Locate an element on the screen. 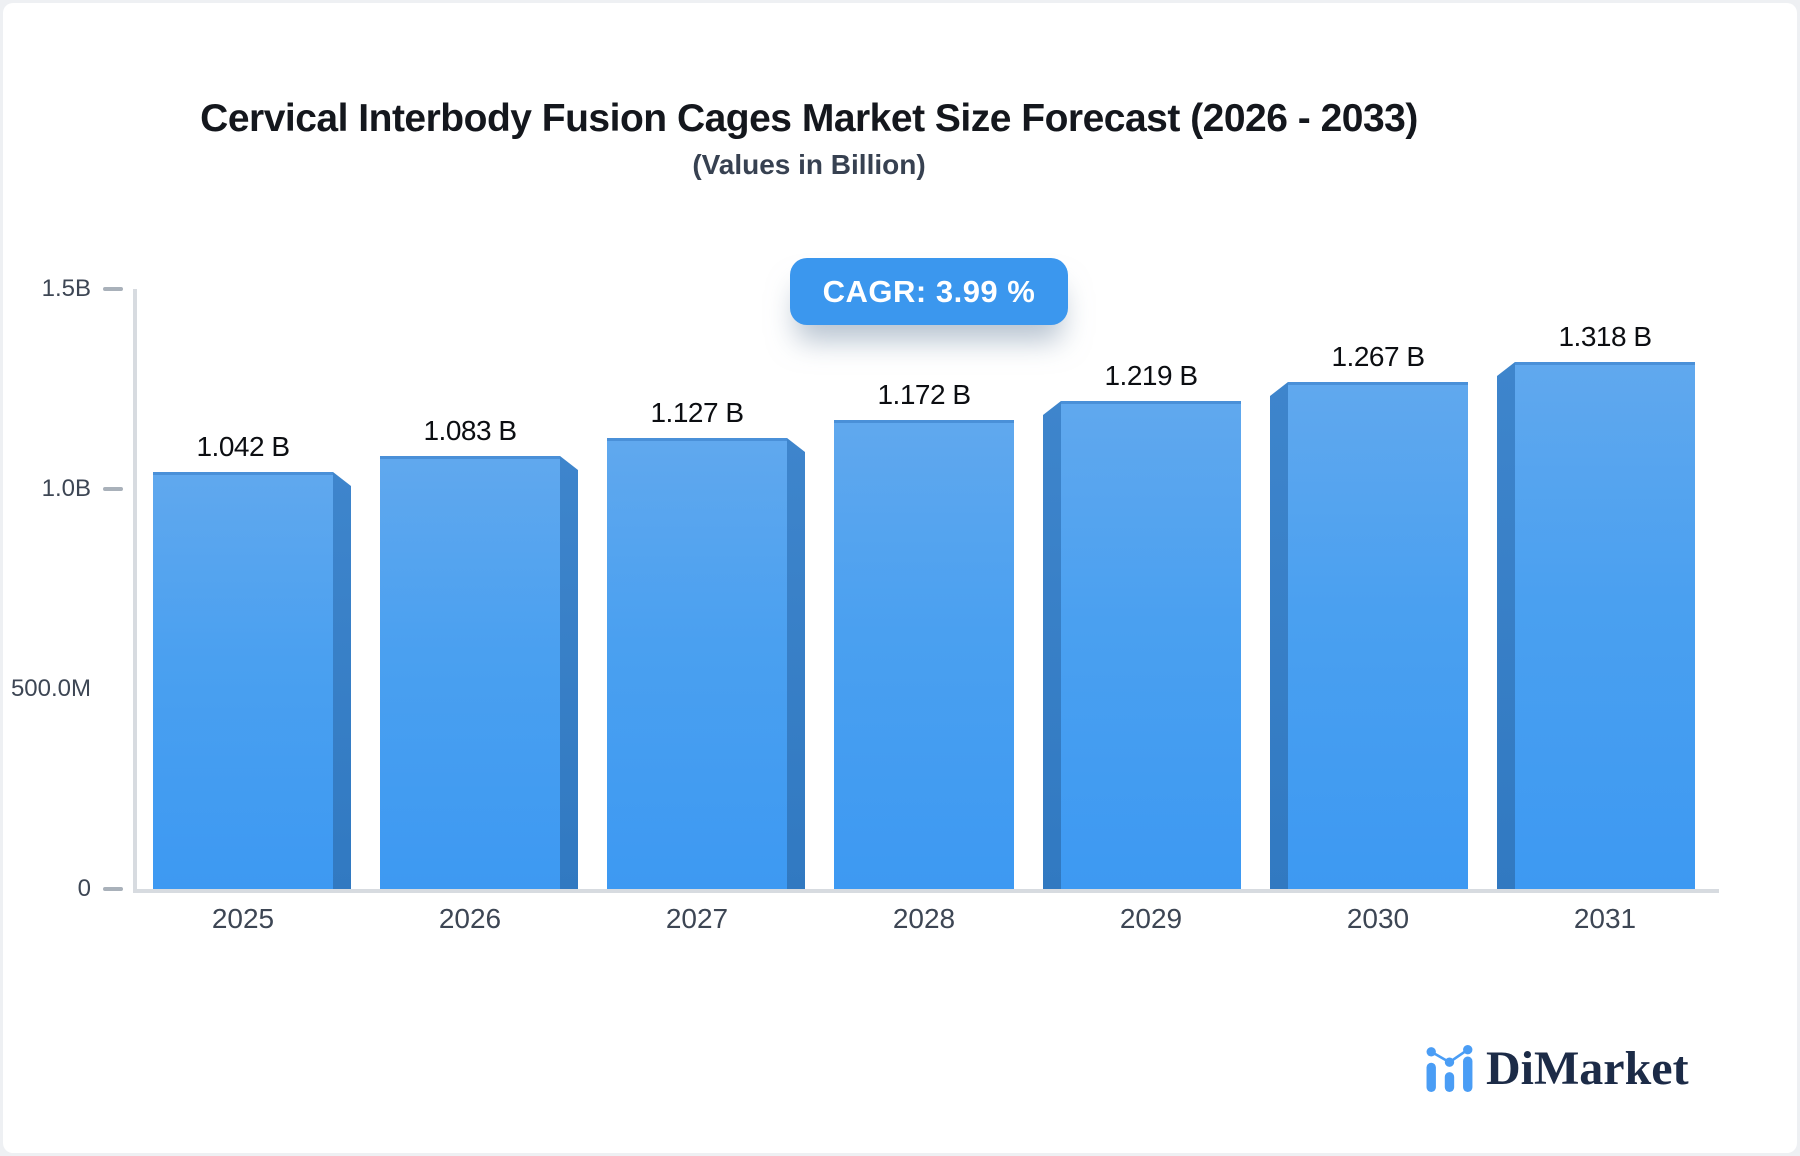 The width and height of the screenshot is (1800, 1156). bar-2027 is located at coordinates (697, 663).